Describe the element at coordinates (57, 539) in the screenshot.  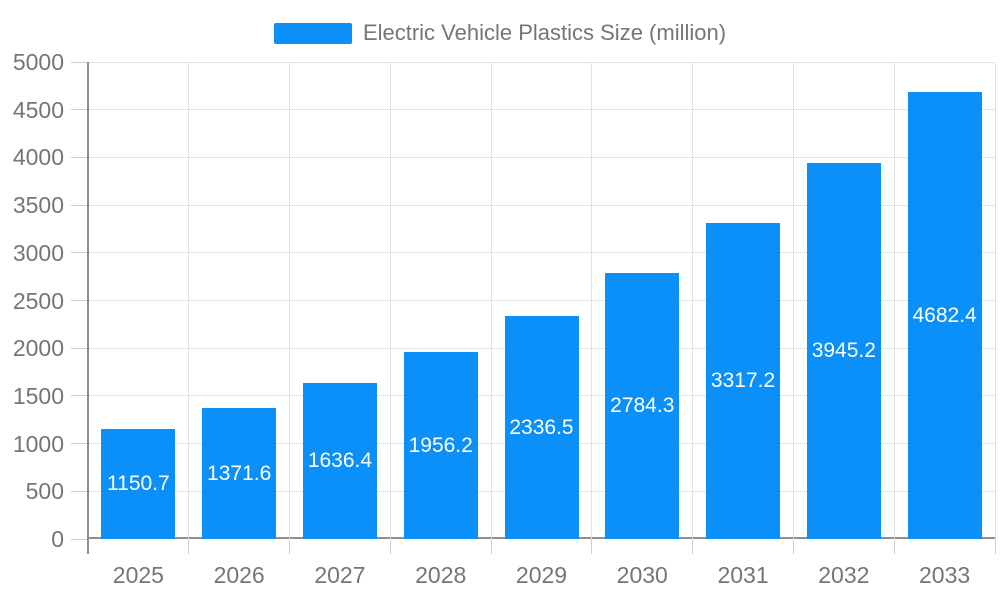
I see `y-axis-label: 0` at that location.